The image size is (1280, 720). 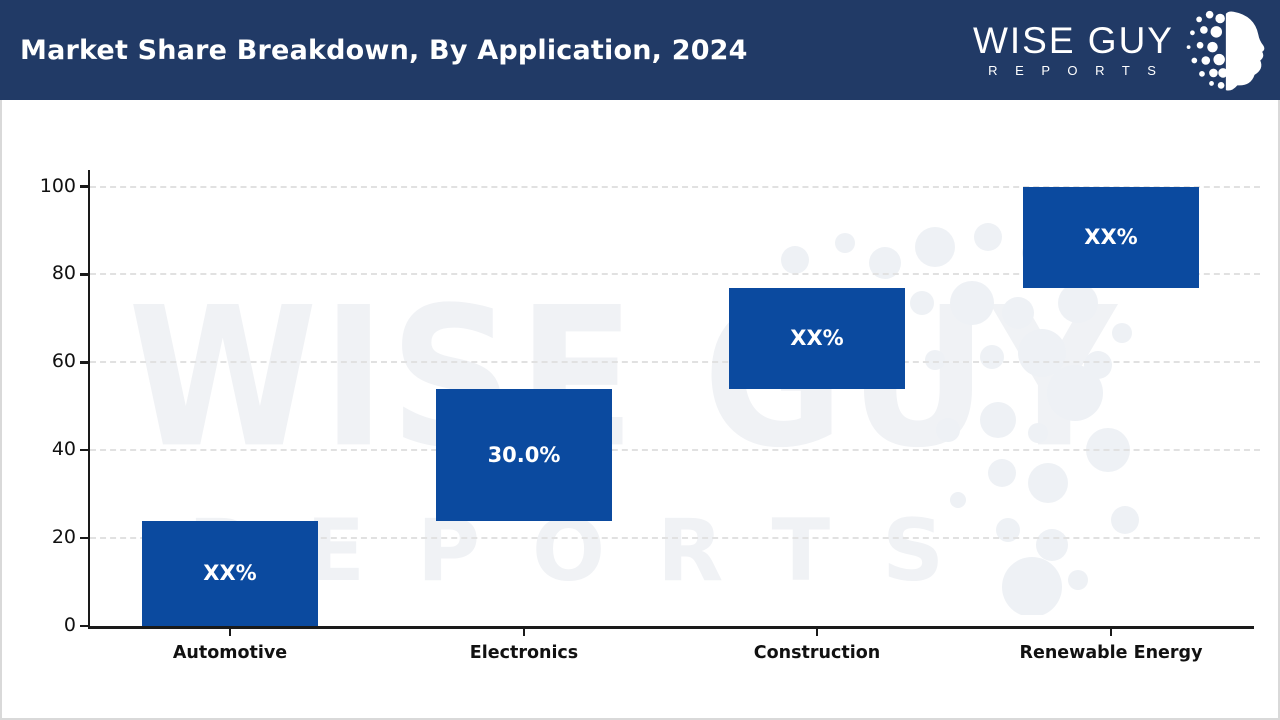 I want to click on bar-construction: XX%, so click(x=817, y=338).